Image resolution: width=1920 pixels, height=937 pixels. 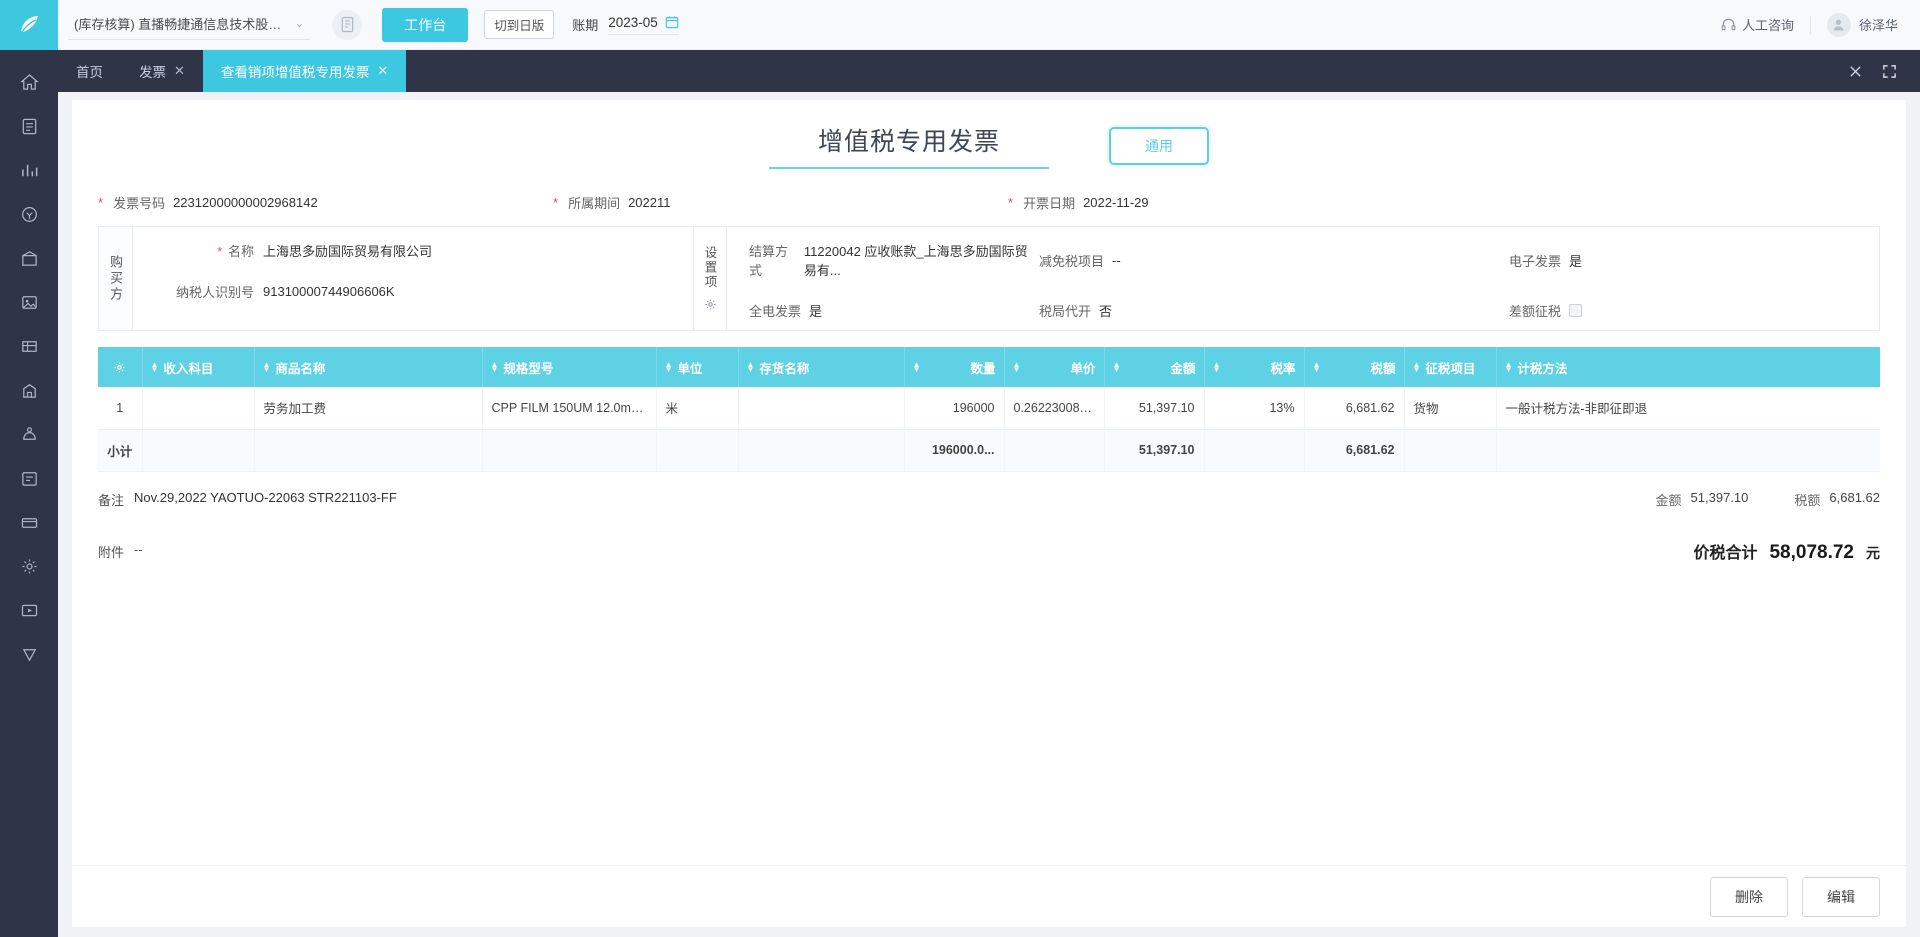 I want to click on buyer-vertical-label: 购买方, so click(x=116, y=278).